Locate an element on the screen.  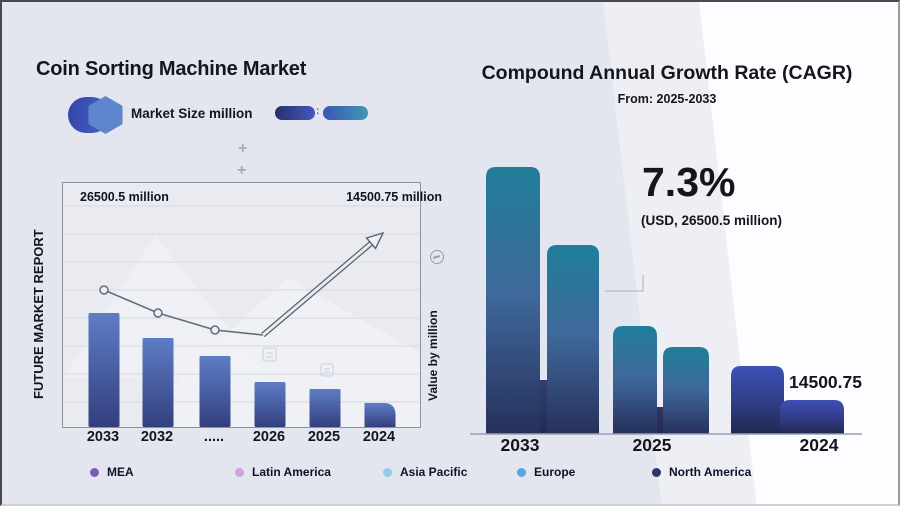
legend-item: Asia Pacific is located at coordinates (425, 472).